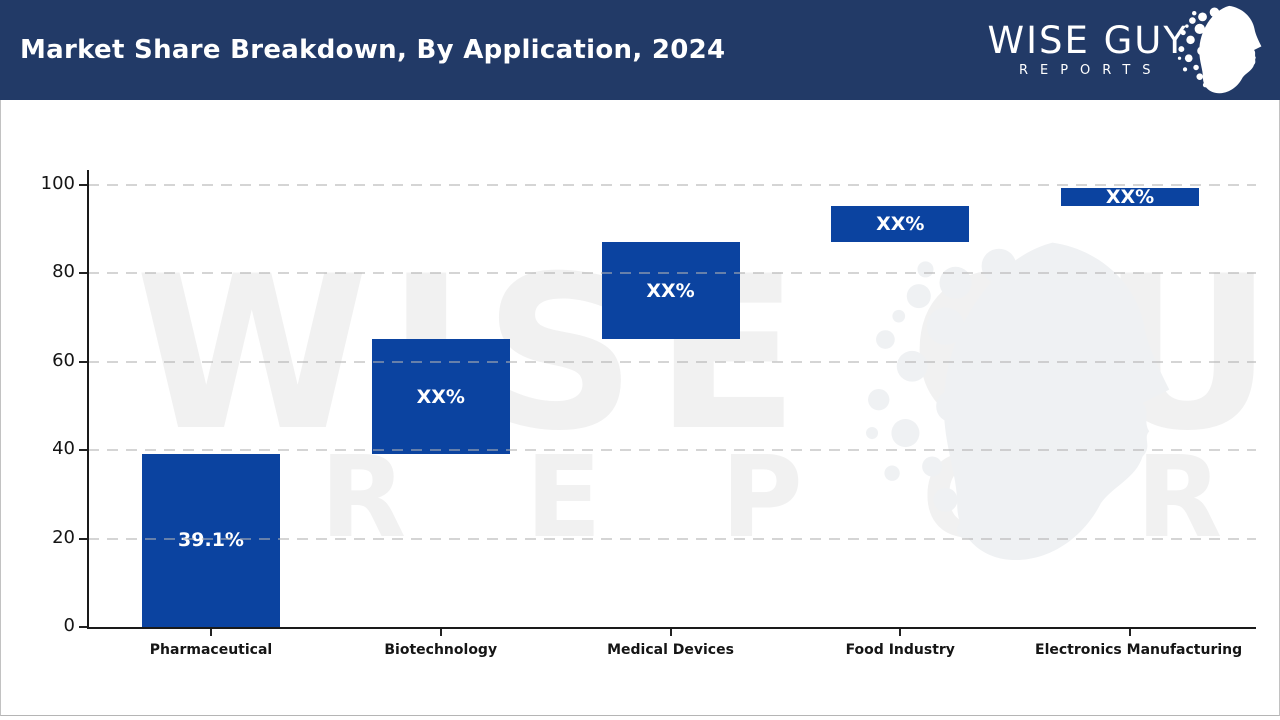 This screenshot has height=720, width=1280. What do you see at coordinates (63, 537) in the screenshot?
I see `y-axis-tick-label: 20` at bounding box center [63, 537].